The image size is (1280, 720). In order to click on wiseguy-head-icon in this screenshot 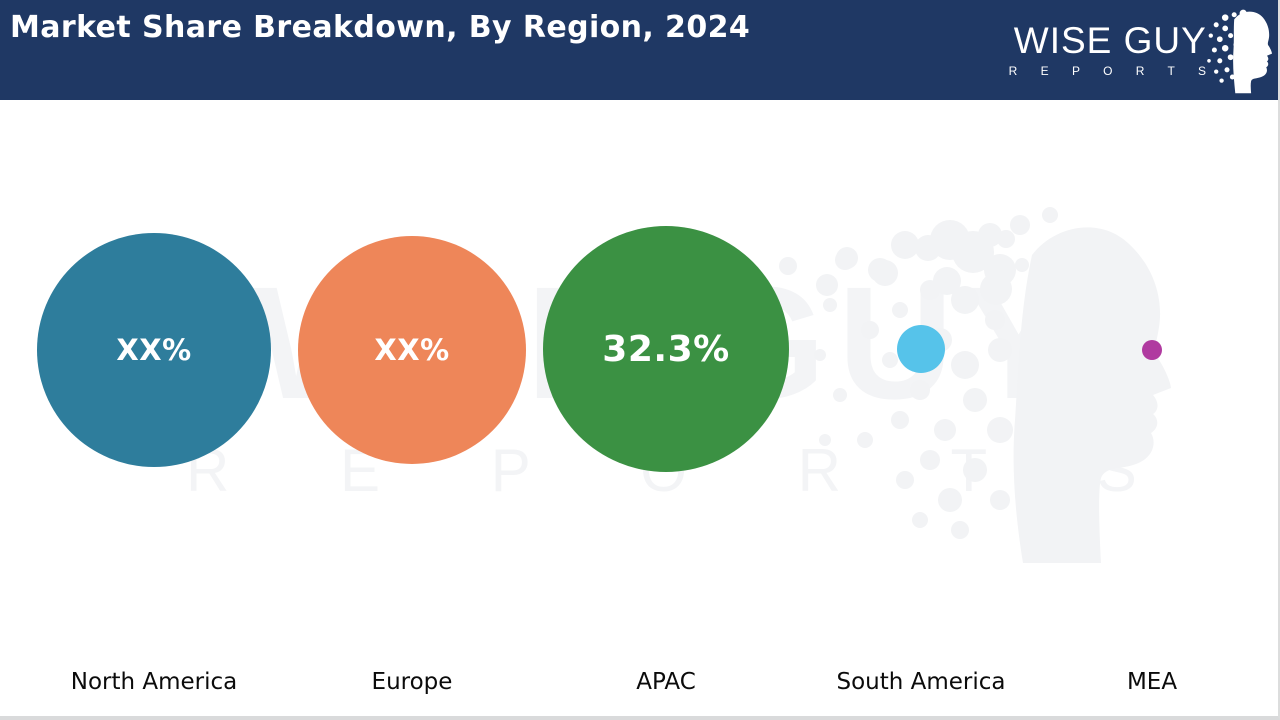, I will do `click(1239, 51)`.